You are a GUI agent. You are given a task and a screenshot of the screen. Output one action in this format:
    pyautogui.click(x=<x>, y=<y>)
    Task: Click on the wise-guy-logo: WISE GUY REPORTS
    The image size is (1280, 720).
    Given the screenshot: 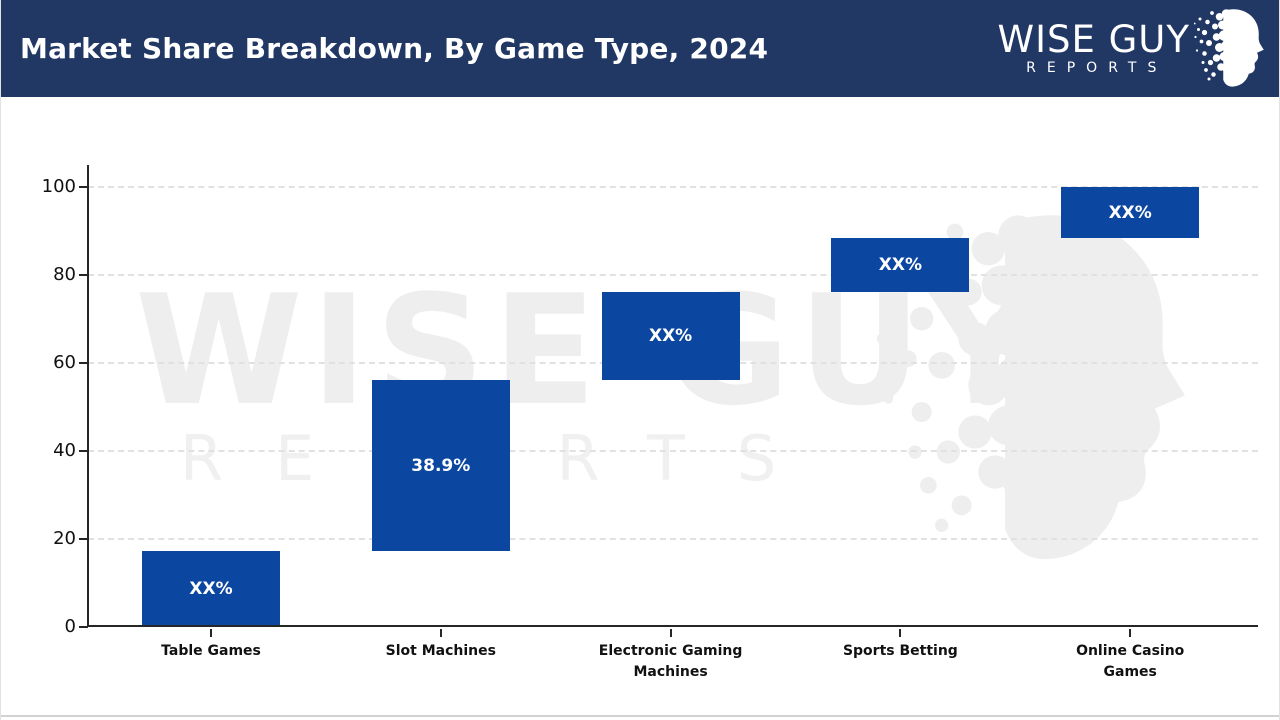 What is the action you would take?
    pyautogui.click(x=1139, y=48)
    